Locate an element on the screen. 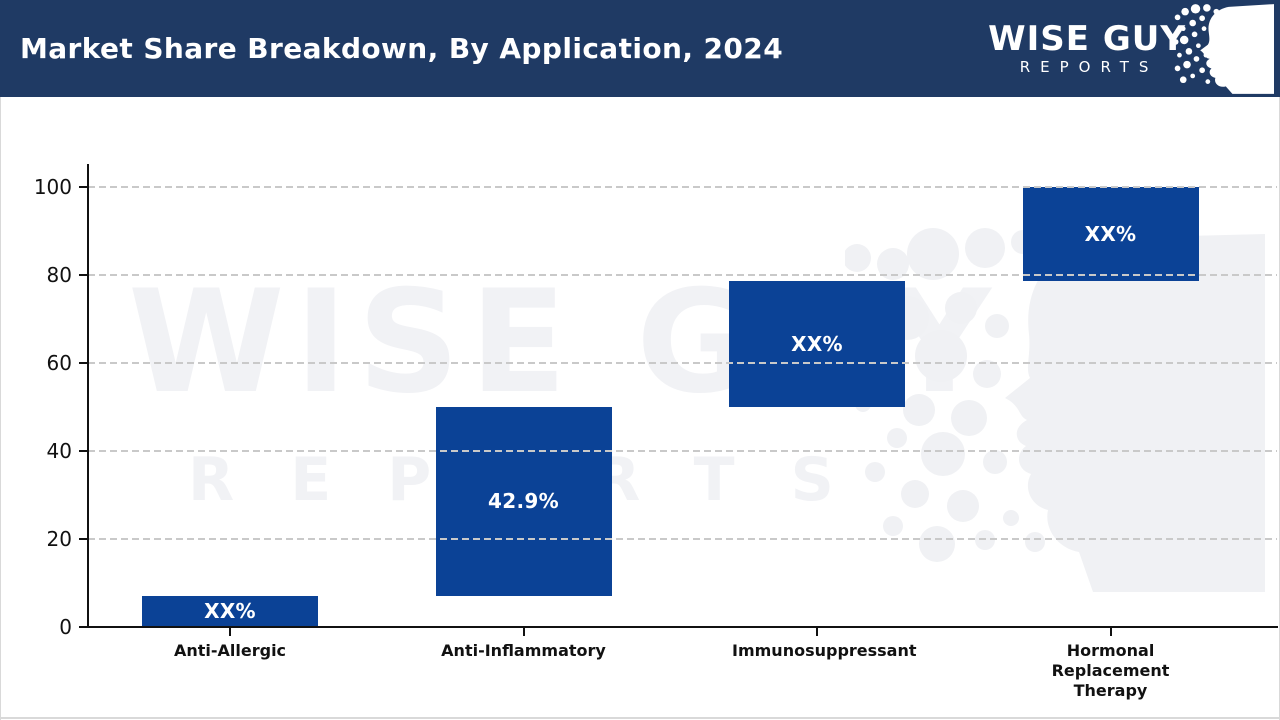 The image size is (1280, 720). y-axis-spine is located at coordinates (88, 396).